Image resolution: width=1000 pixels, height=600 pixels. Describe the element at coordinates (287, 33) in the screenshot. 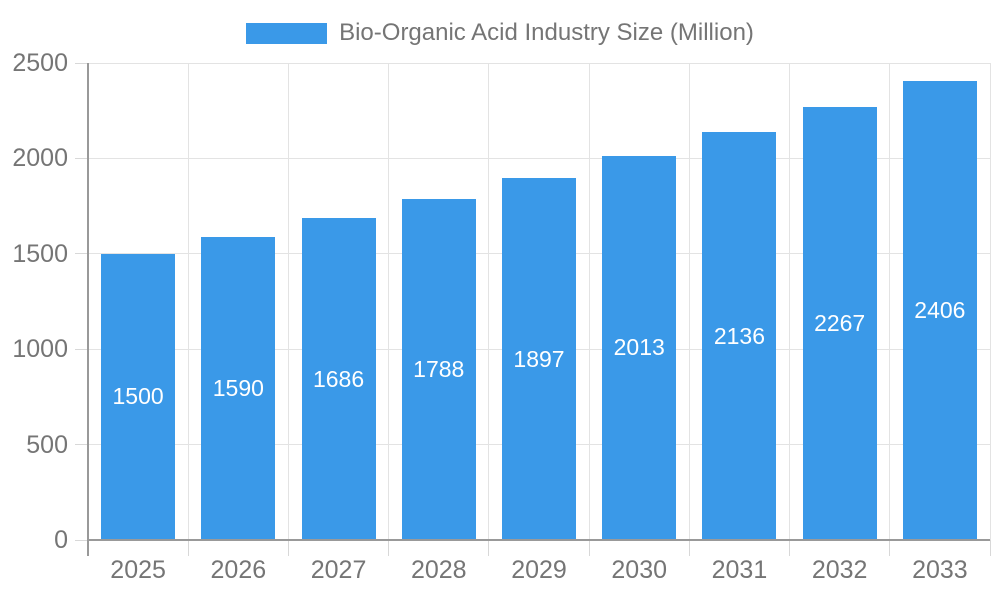

I see `legend-swatch` at that location.